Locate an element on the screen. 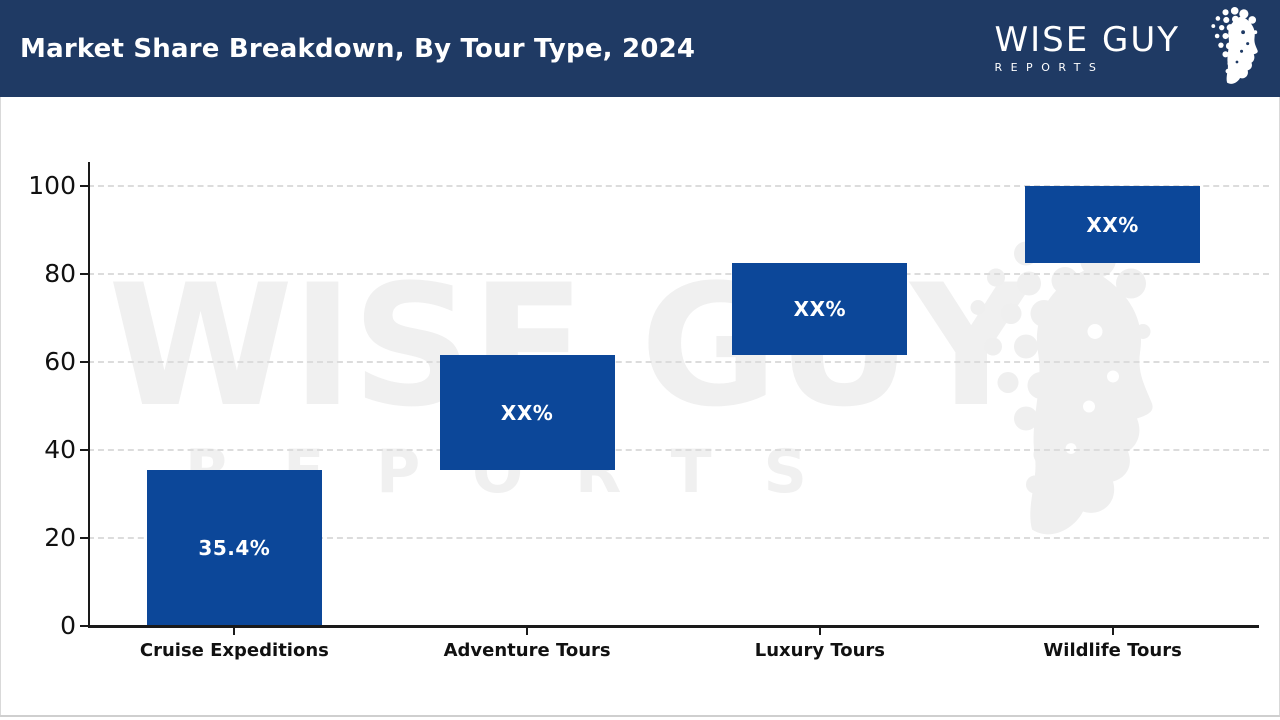  bar-value-label-wildlife-tours: XX% is located at coordinates (1112, 224).